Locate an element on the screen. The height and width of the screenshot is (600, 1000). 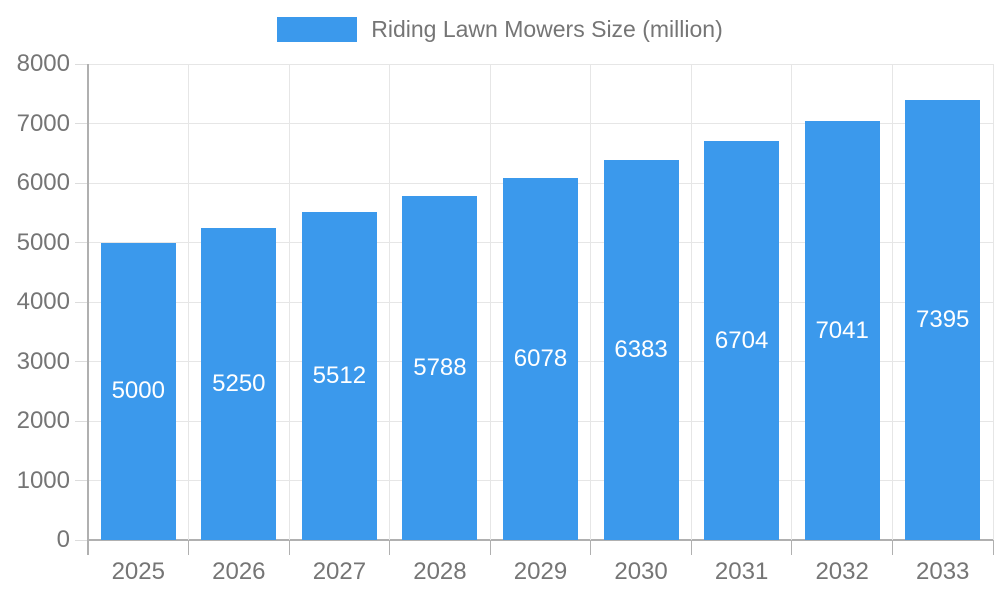
bar-value-label: 7041 is located at coordinates (842, 330).